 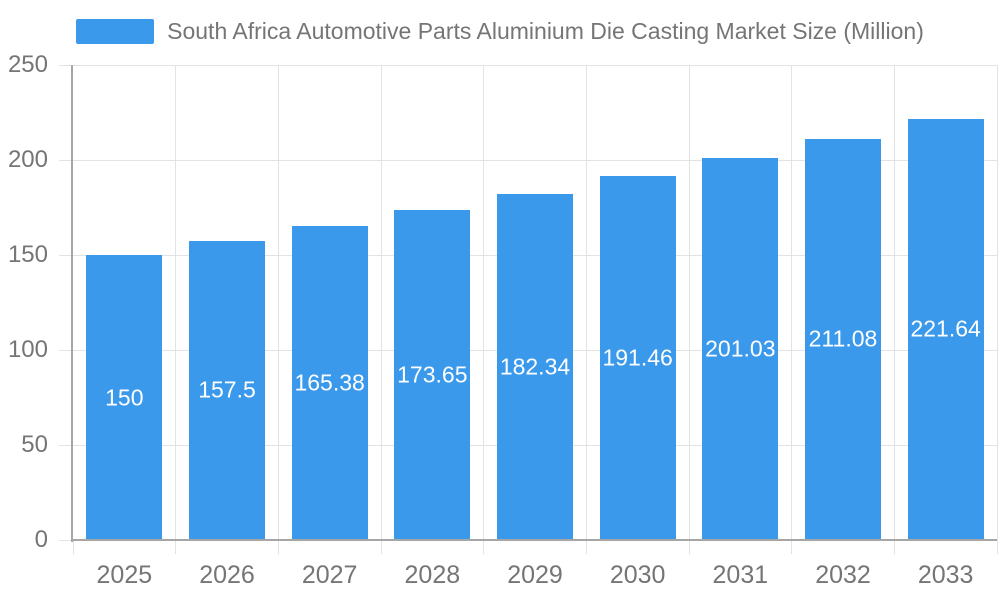 What do you see at coordinates (945, 575) in the screenshot?
I see `x-axis-label: 2033` at bounding box center [945, 575].